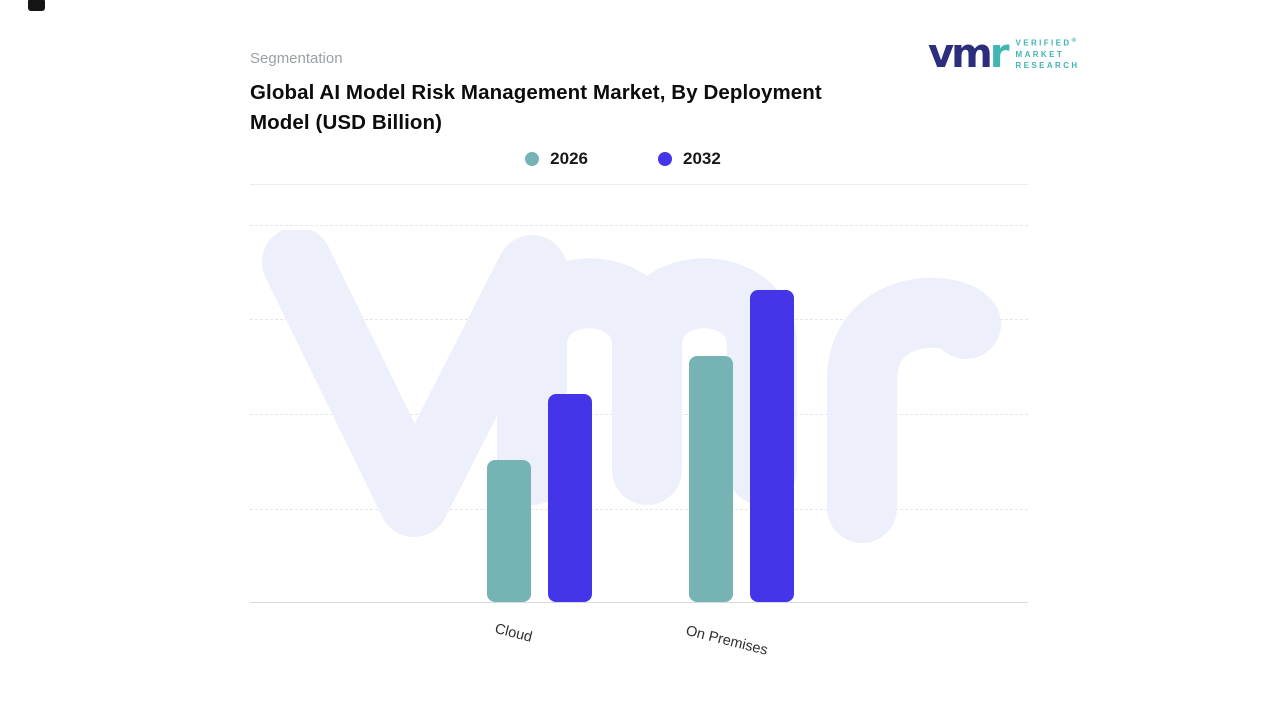 This screenshot has width=1280, height=720. Describe the element at coordinates (36, 5) in the screenshot. I see `corner-mark` at that location.